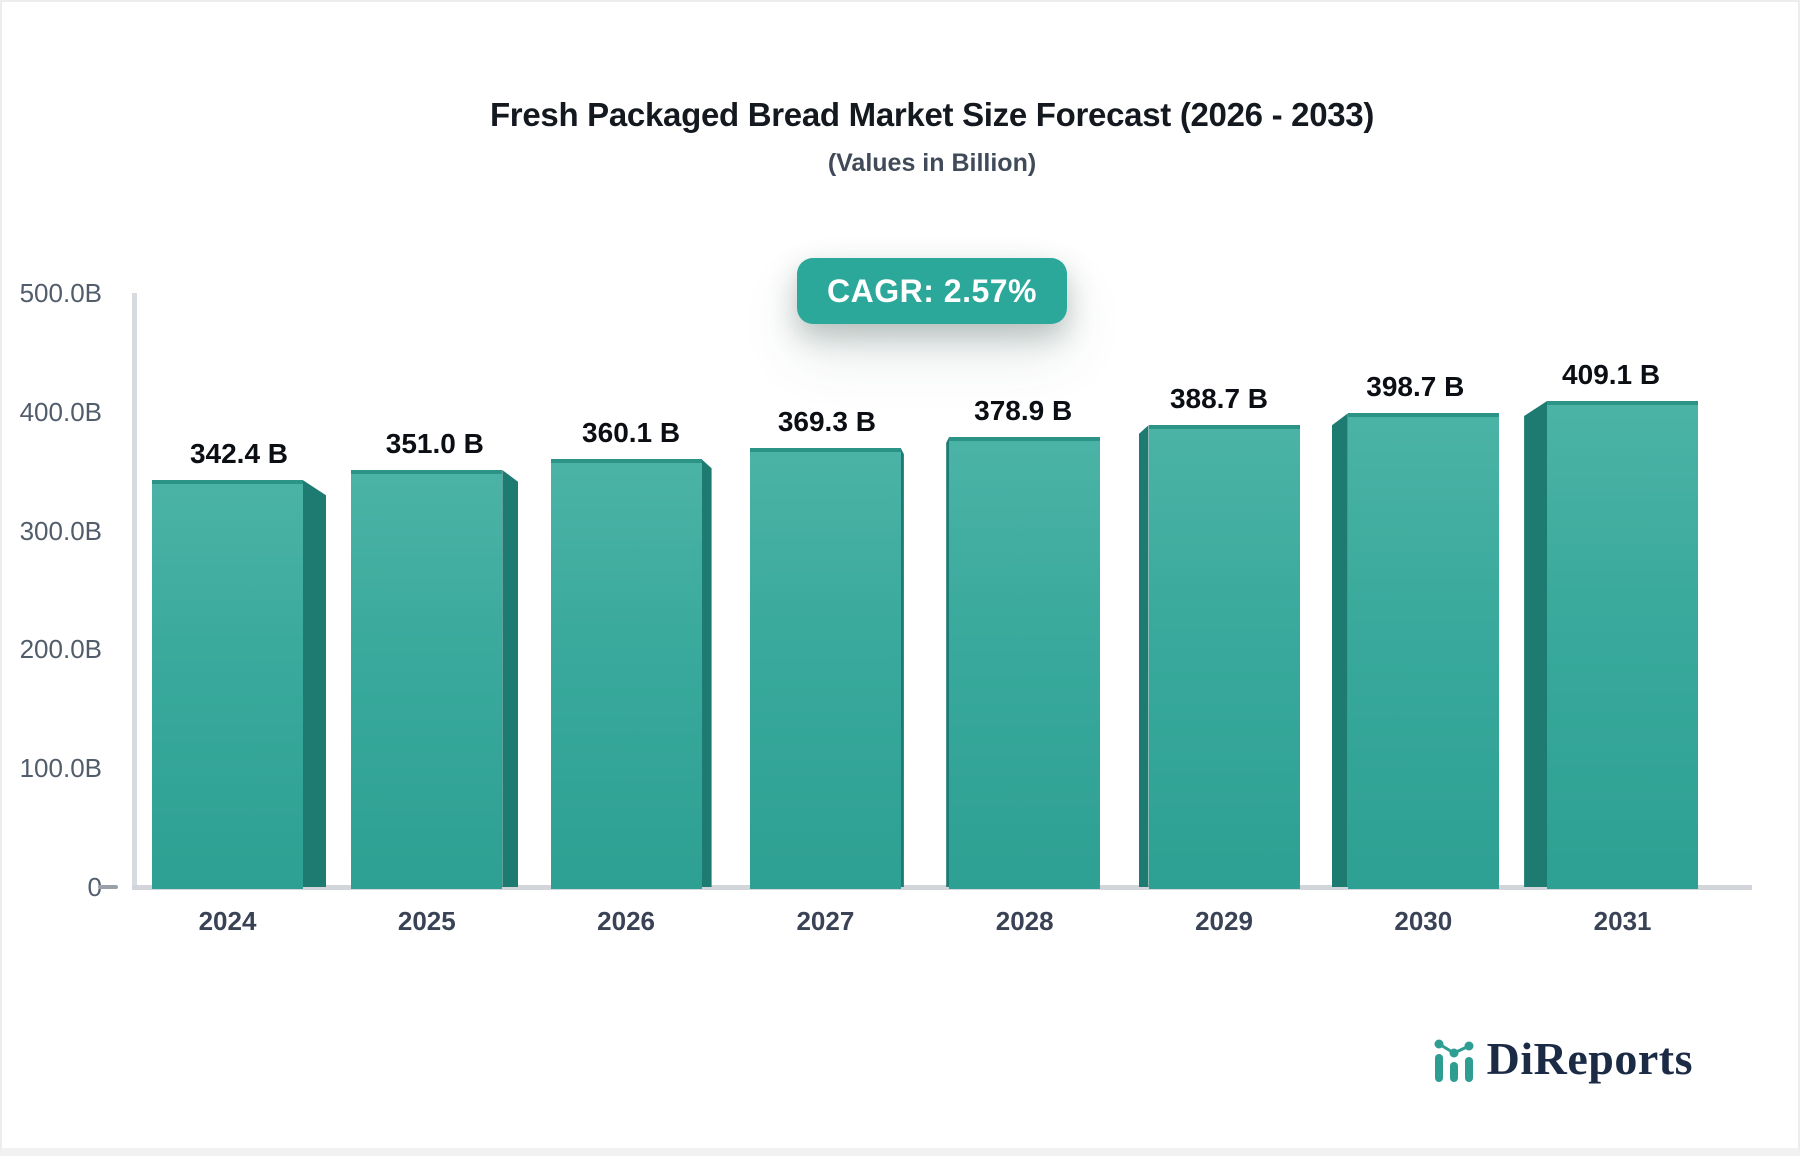 The image size is (1800, 1156). What do you see at coordinates (932, 163) in the screenshot?
I see `chart-subtitle: (Values in Billion)` at bounding box center [932, 163].